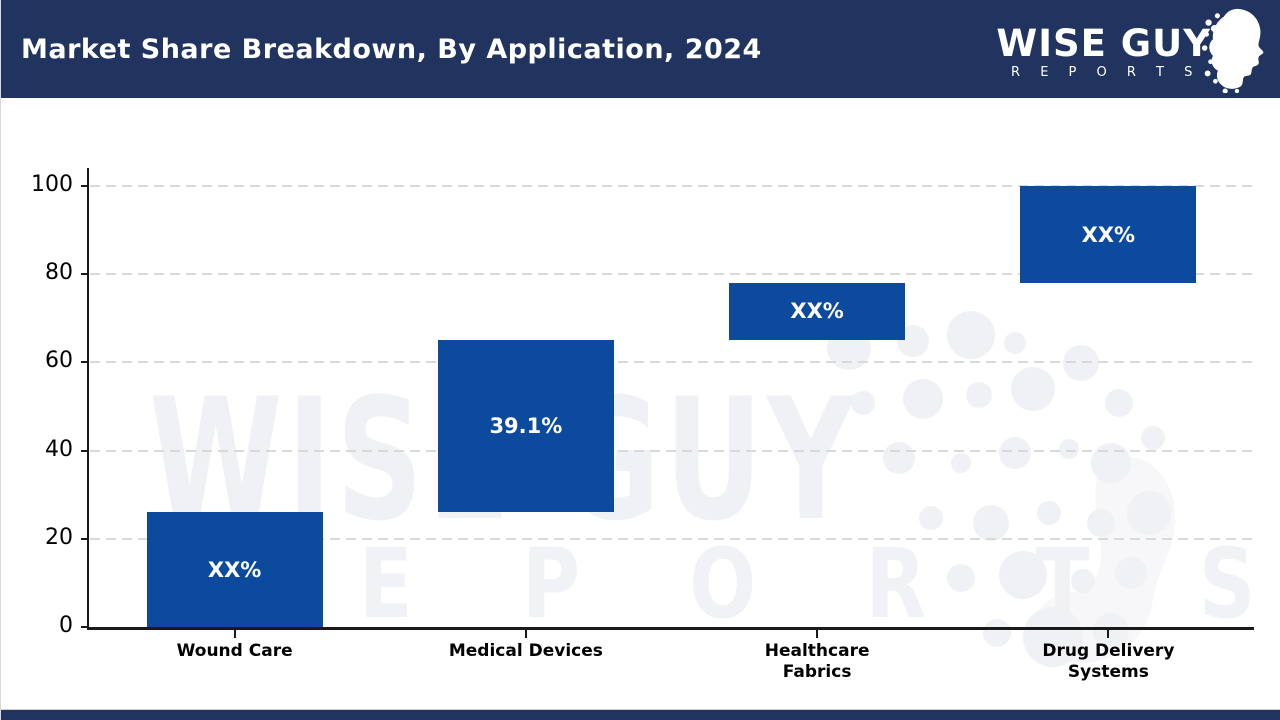 This screenshot has width=1280, height=720. I want to click on bar-medical-devices: 39.1%, so click(525, 426).